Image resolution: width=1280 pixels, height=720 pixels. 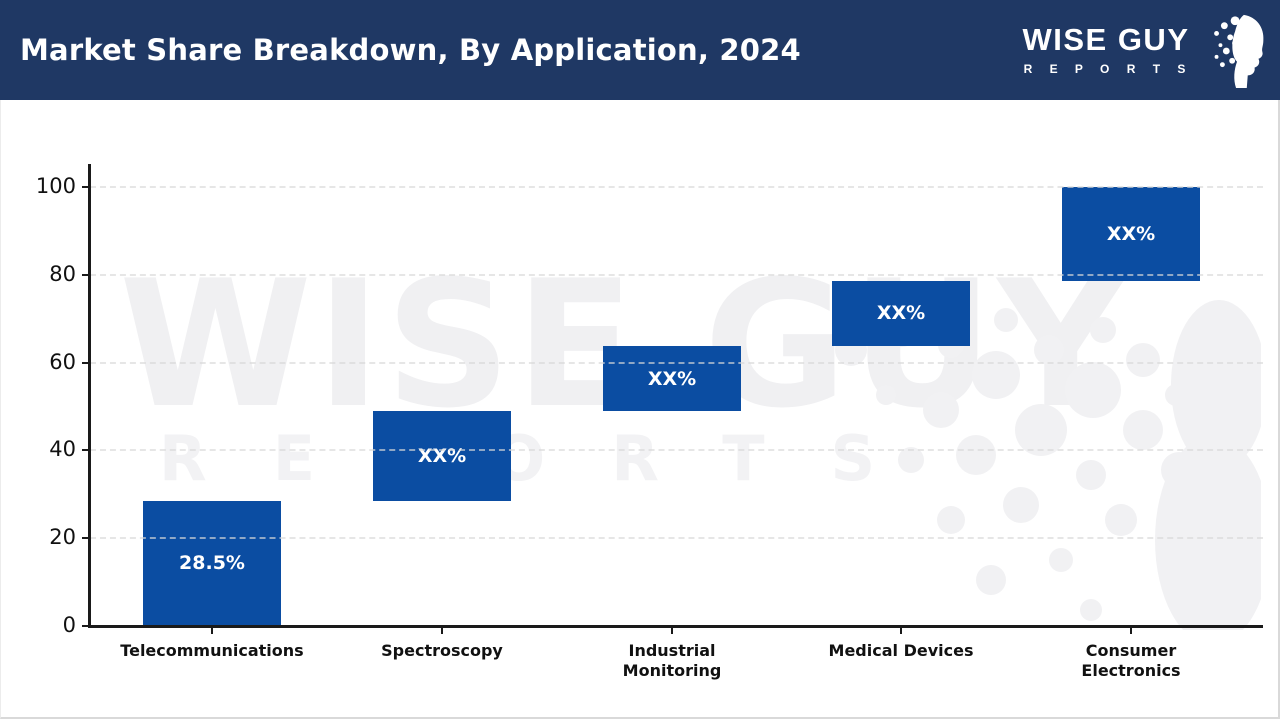 What do you see at coordinates (62, 537) in the screenshot?
I see `y-tick-label: 20` at bounding box center [62, 537].